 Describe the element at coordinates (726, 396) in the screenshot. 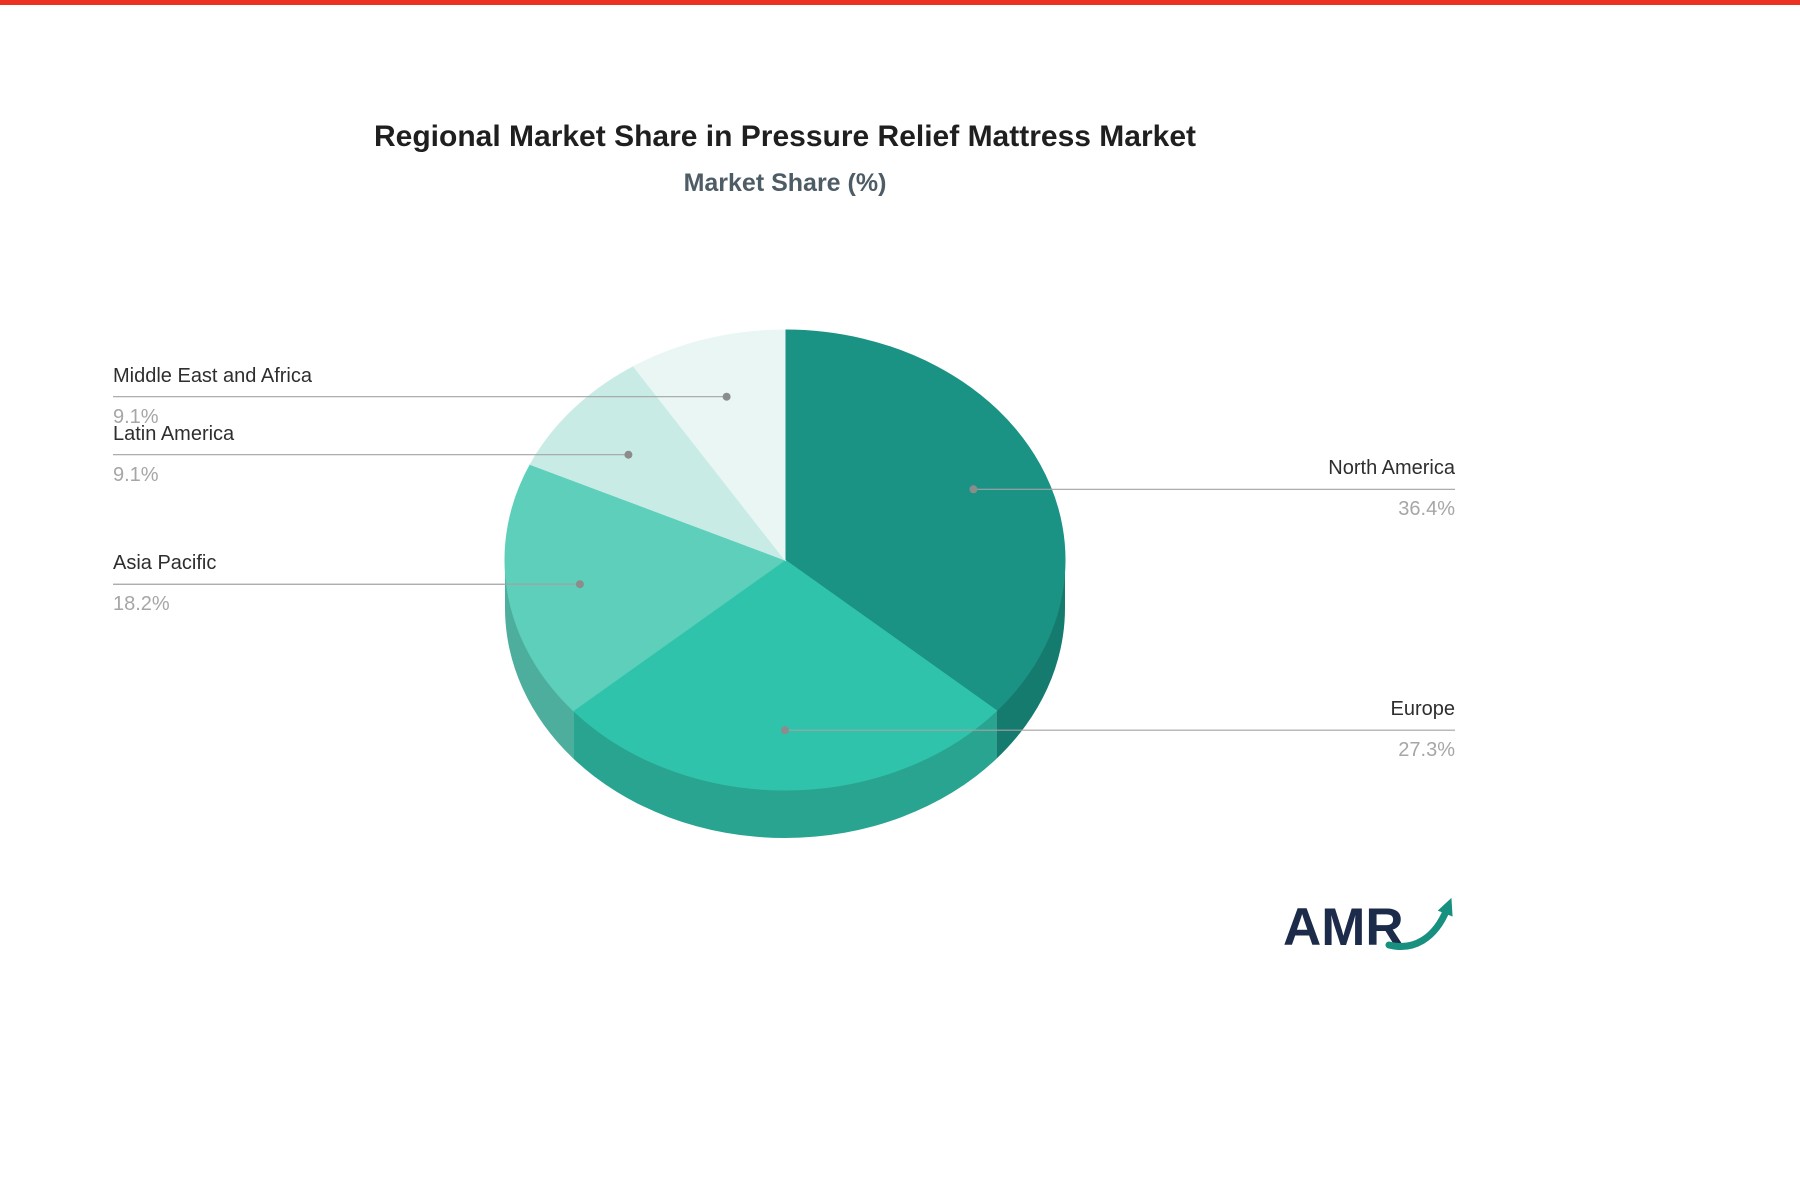

I see `leader-dot-middle-east-and-africa` at that location.